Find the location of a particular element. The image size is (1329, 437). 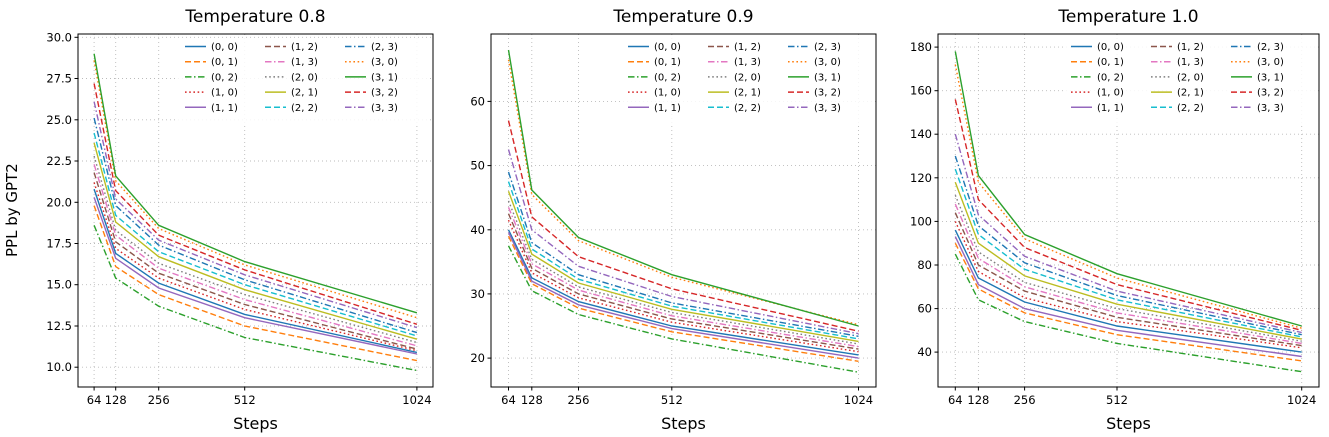

y-tick-label: 100 is located at coordinates (921, 221).